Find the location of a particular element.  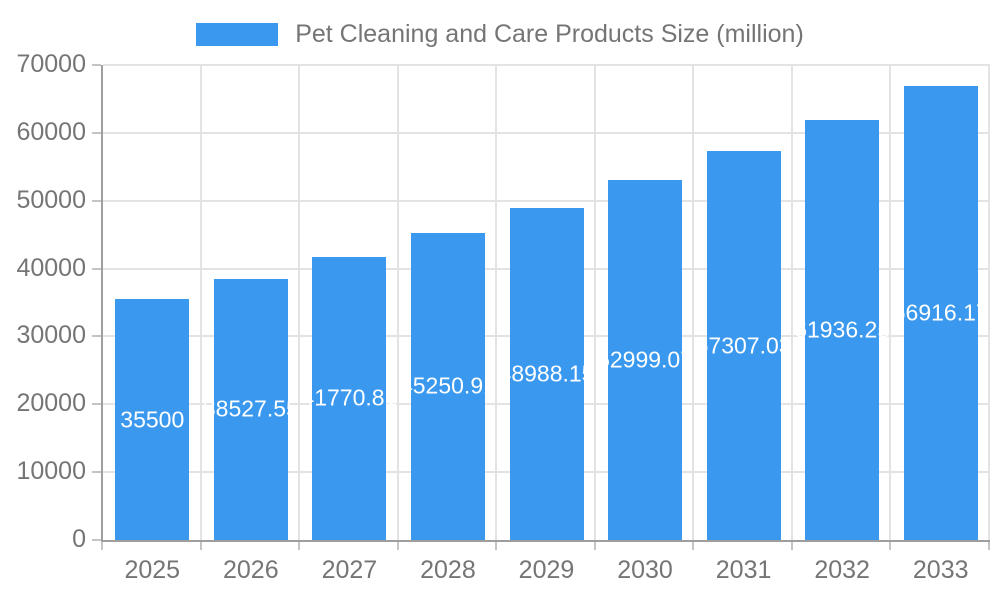

bar-value-label: 57307.03 is located at coordinates (743, 345).